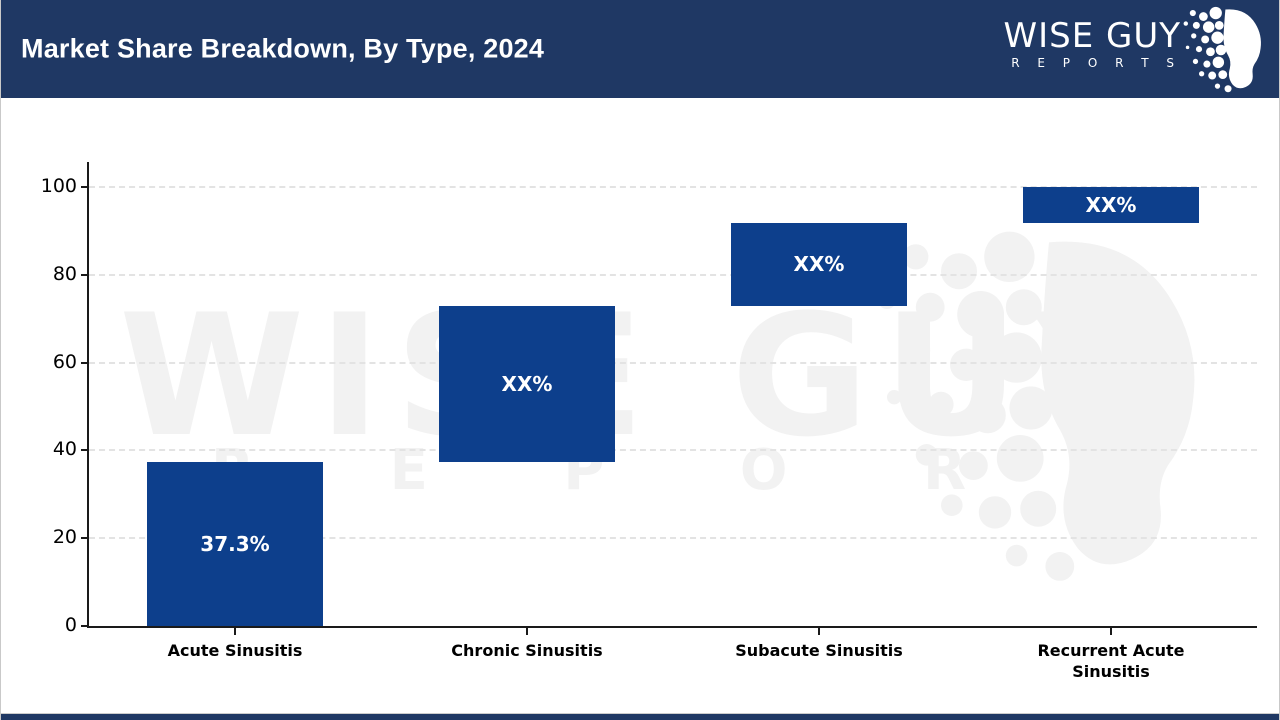  Describe the element at coordinates (1096, 63) in the screenshot. I see `logo-subtitle: R E P O R T S` at that location.